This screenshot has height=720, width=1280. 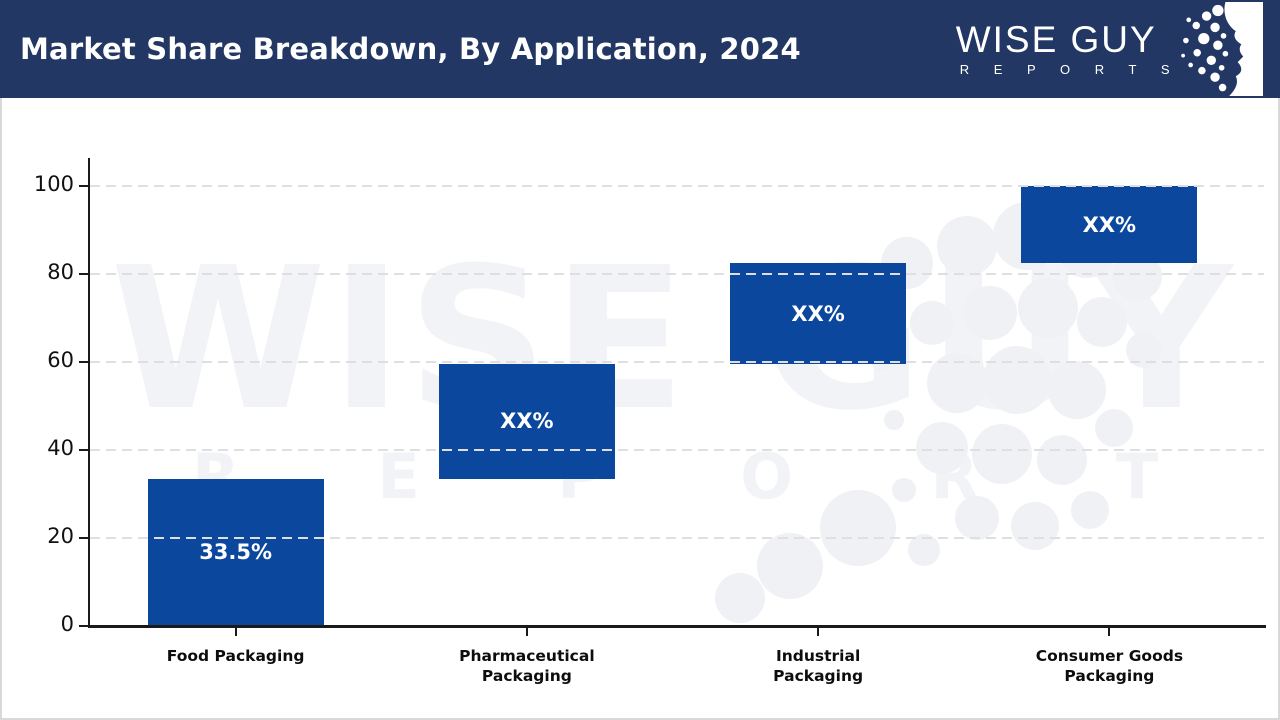 I want to click on brand-logo: WISE GUY R E P O R T S, so click(x=1118, y=49).